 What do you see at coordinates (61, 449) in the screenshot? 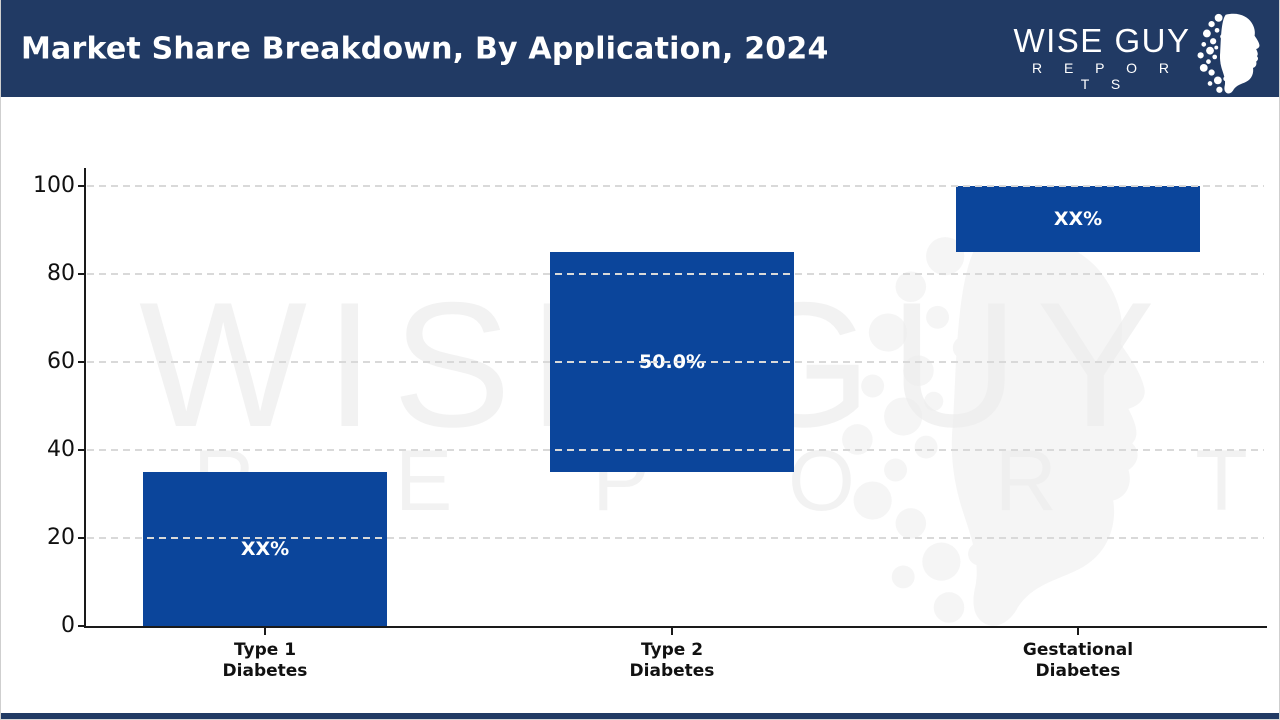
I see `y-axis-label-40: 40` at bounding box center [61, 449].